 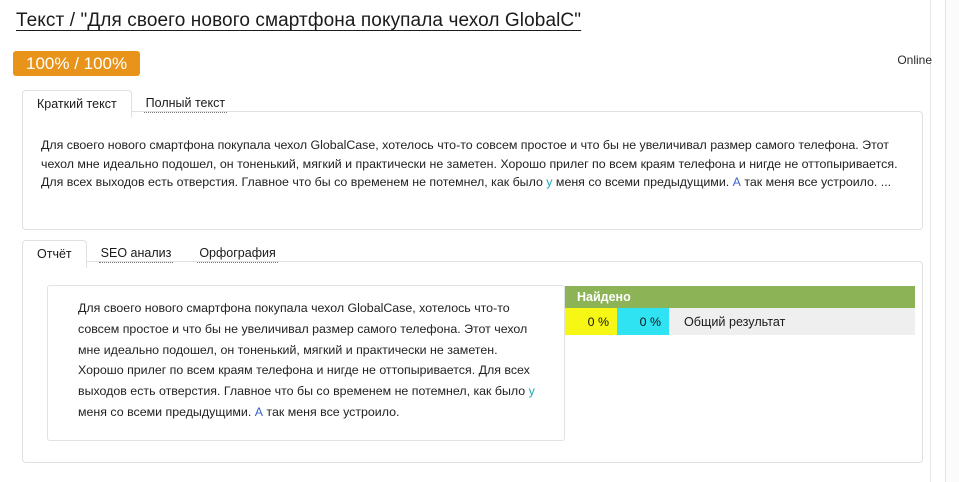 I want to click on text-tabstrip: Краткий текст Полный текст, so click(x=130, y=103).